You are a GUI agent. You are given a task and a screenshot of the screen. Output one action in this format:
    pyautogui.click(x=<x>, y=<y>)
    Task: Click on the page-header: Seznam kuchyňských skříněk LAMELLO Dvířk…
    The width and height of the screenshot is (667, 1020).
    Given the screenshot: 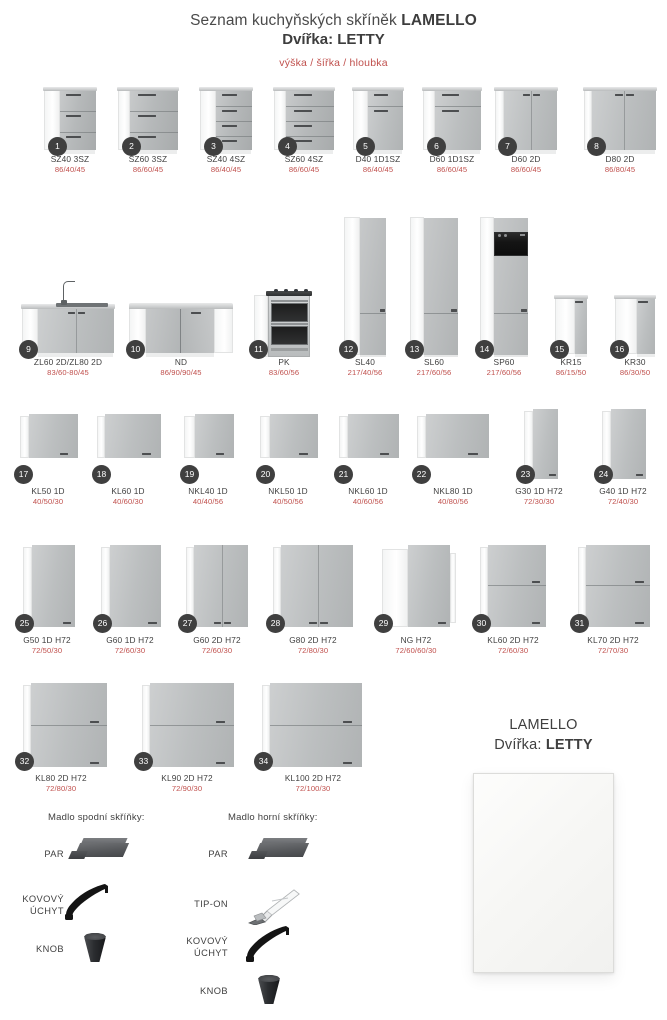 What is the action you would take?
    pyautogui.click(x=333, y=34)
    